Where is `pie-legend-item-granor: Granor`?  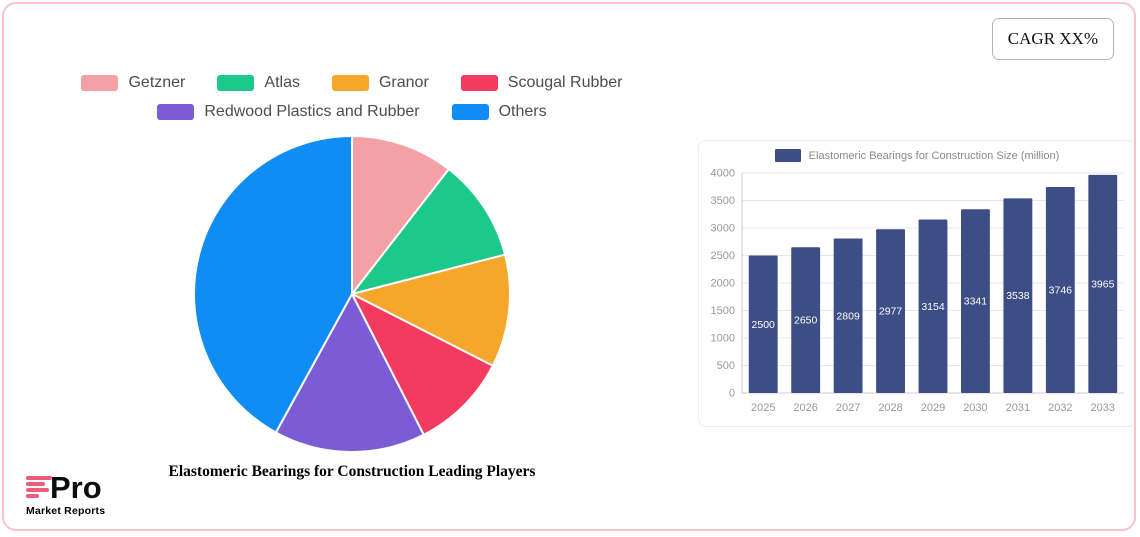
pie-legend-item-granor: Granor is located at coordinates (380, 83).